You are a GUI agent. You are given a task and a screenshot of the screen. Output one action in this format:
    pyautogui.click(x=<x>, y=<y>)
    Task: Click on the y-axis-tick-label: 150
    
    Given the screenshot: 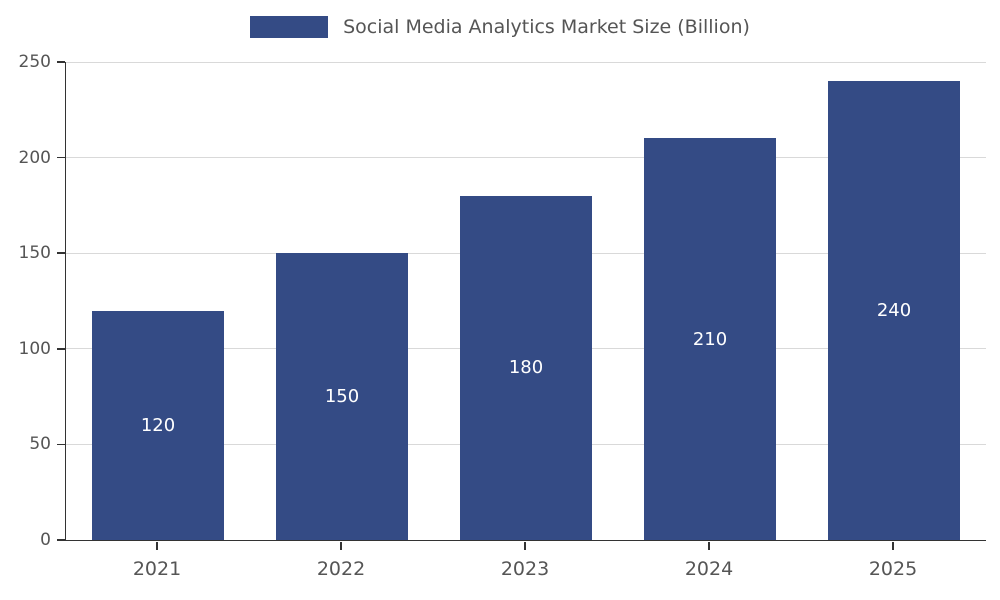 What is the action you would take?
    pyautogui.click(x=34, y=253)
    